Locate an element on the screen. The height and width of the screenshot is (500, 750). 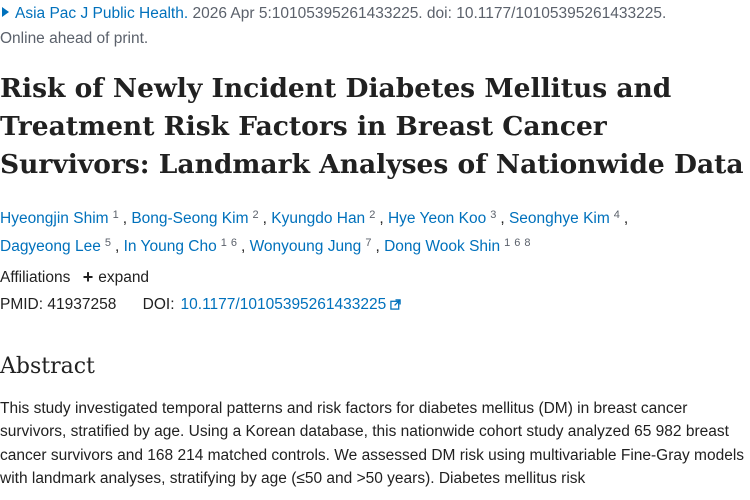
author-link: Seonghye Kim is located at coordinates (559, 218).